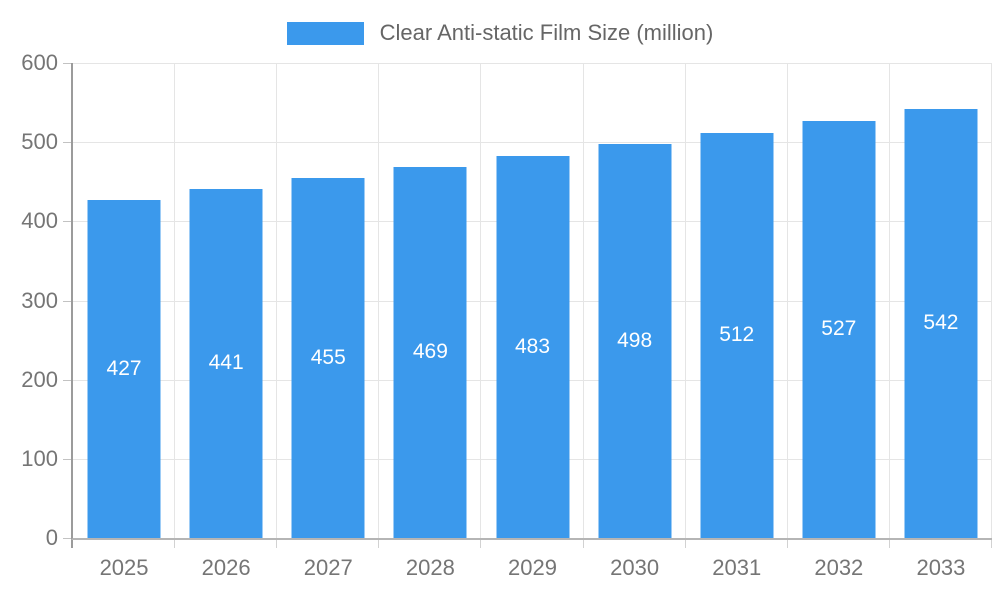  What do you see at coordinates (226, 567) in the screenshot?
I see `x-axis-label: 2026` at bounding box center [226, 567].